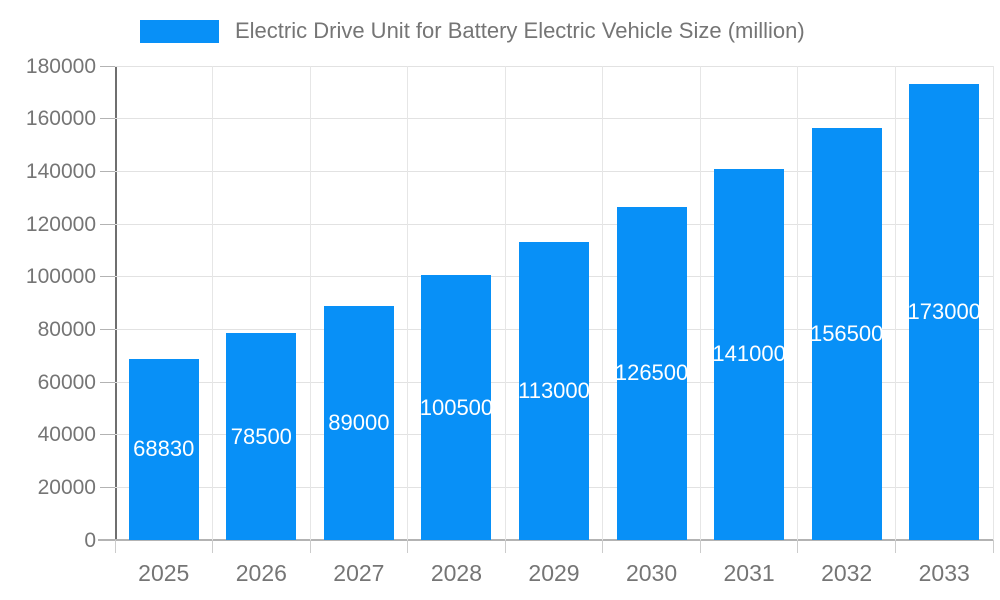 The image size is (1000, 600). Describe the element at coordinates (66, 382) in the screenshot. I see `y-tick-label: 60000` at that location.